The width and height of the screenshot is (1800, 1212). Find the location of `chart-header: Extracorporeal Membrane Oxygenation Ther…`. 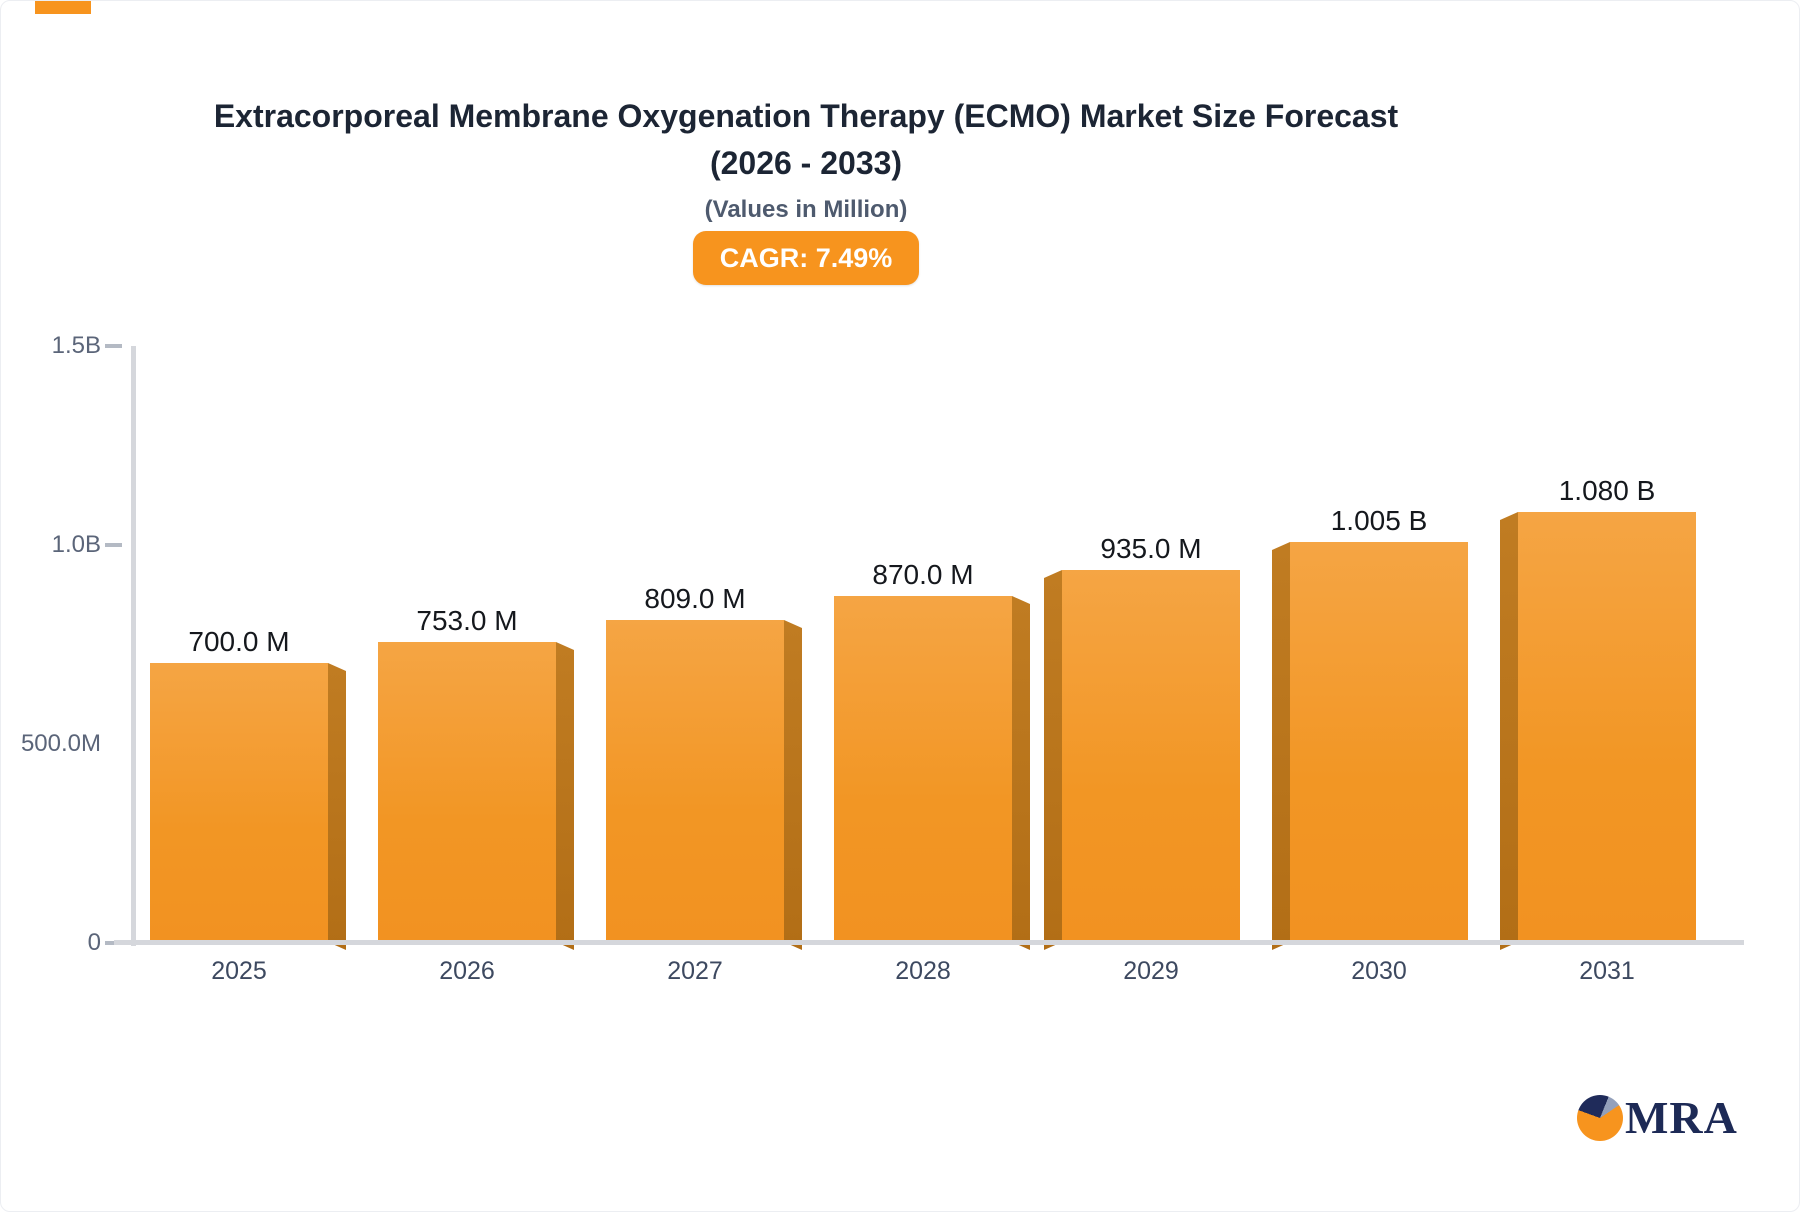

chart-header: Extracorporeal Membrane Oxygenation Ther… is located at coordinates (806, 189).